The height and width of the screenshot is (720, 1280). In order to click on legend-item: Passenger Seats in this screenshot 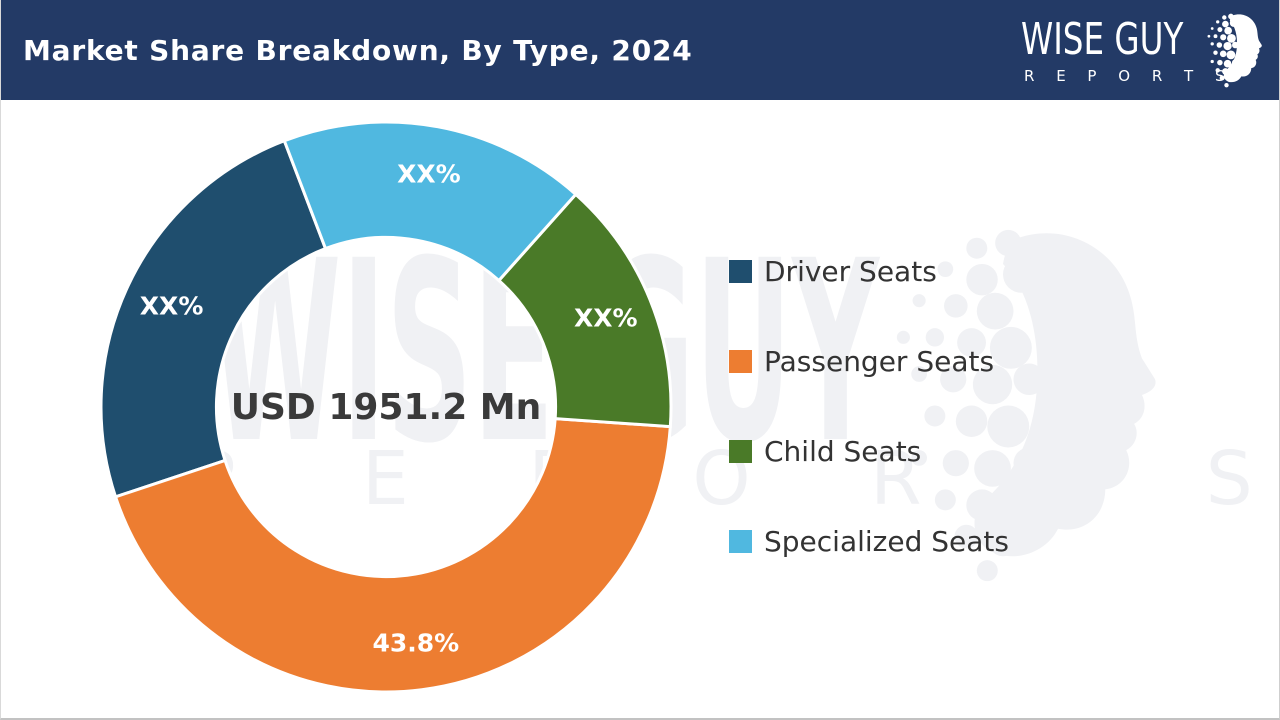, I will do `click(869, 361)`.